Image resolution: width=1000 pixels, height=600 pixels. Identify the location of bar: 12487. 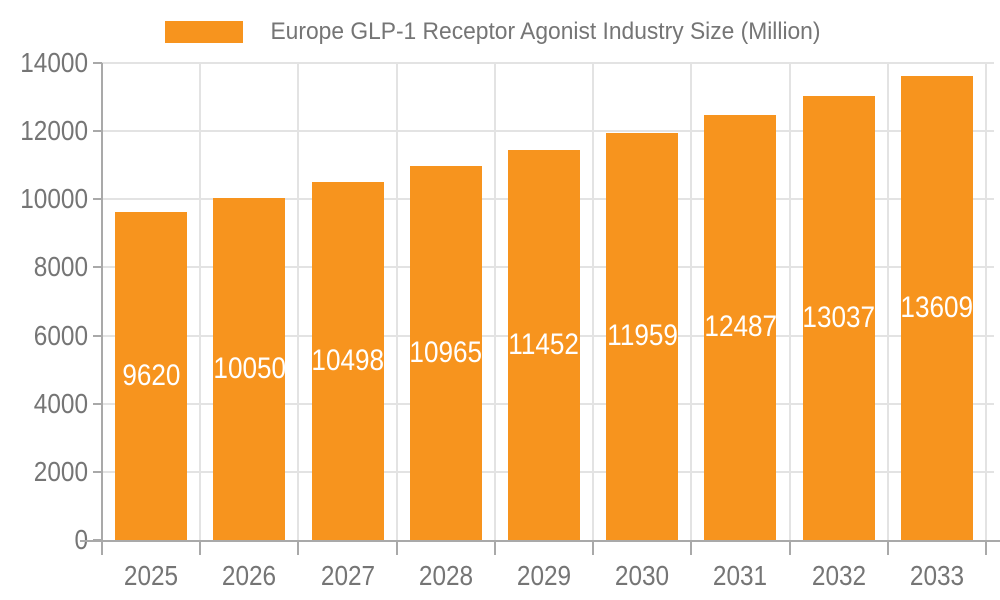
(740, 327).